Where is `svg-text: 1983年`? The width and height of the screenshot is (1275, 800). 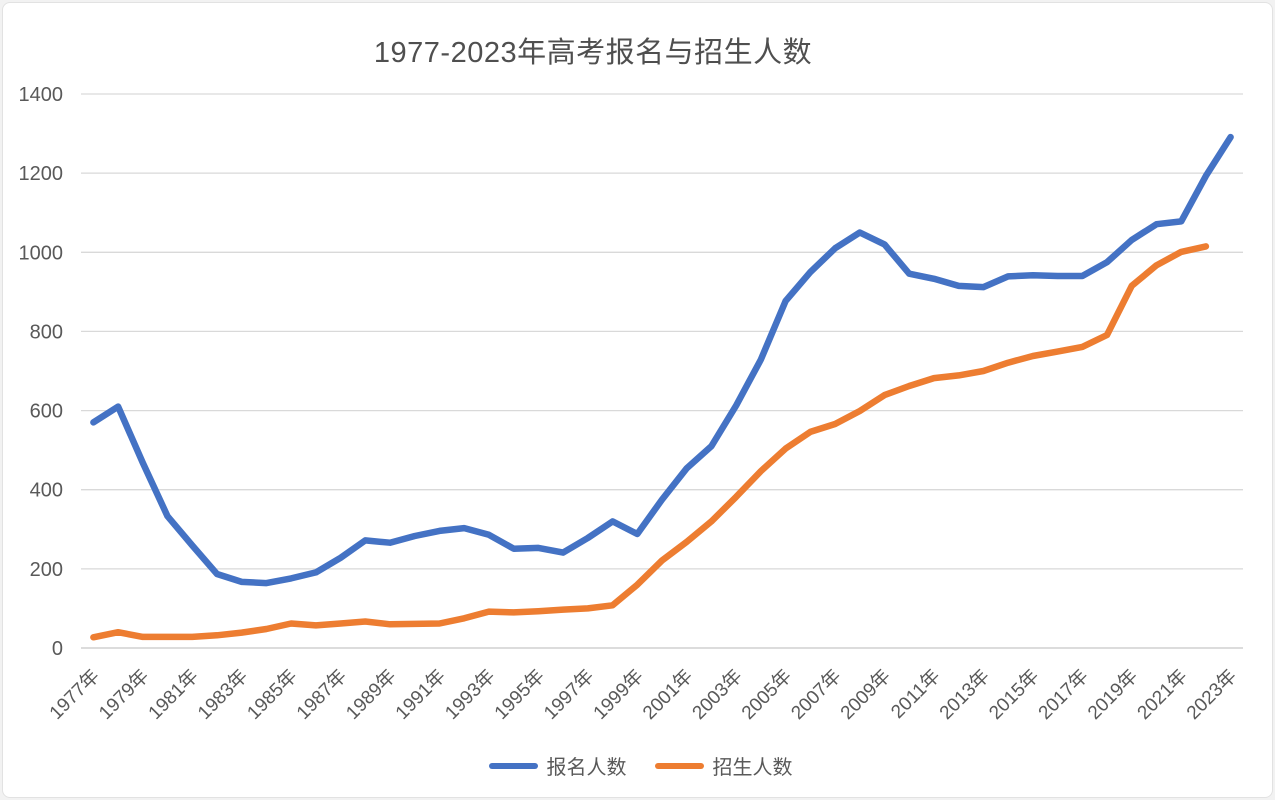
svg-text: 1983年 is located at coordinates (222, 694).